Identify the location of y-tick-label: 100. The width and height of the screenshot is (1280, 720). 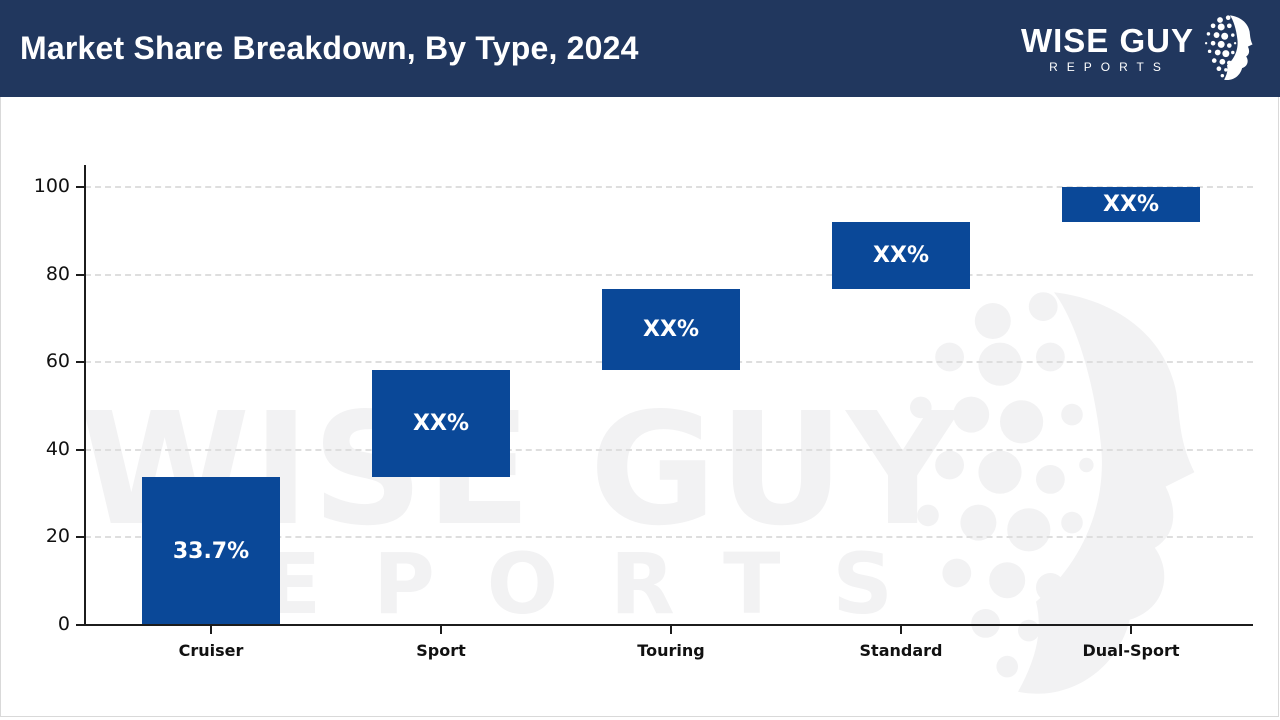
(51, 186).